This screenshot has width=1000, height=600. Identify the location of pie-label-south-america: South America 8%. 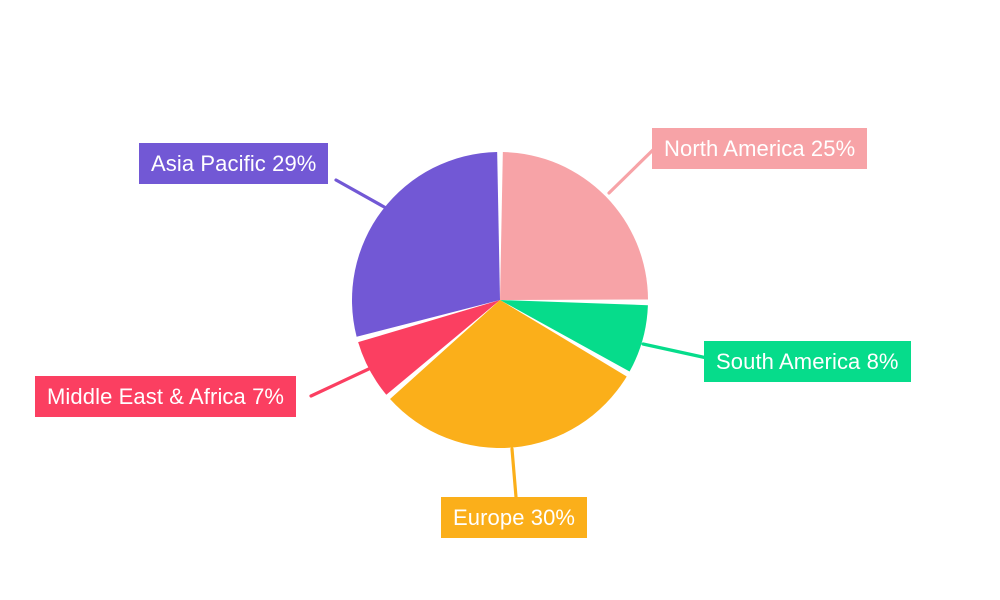
(807, 361).